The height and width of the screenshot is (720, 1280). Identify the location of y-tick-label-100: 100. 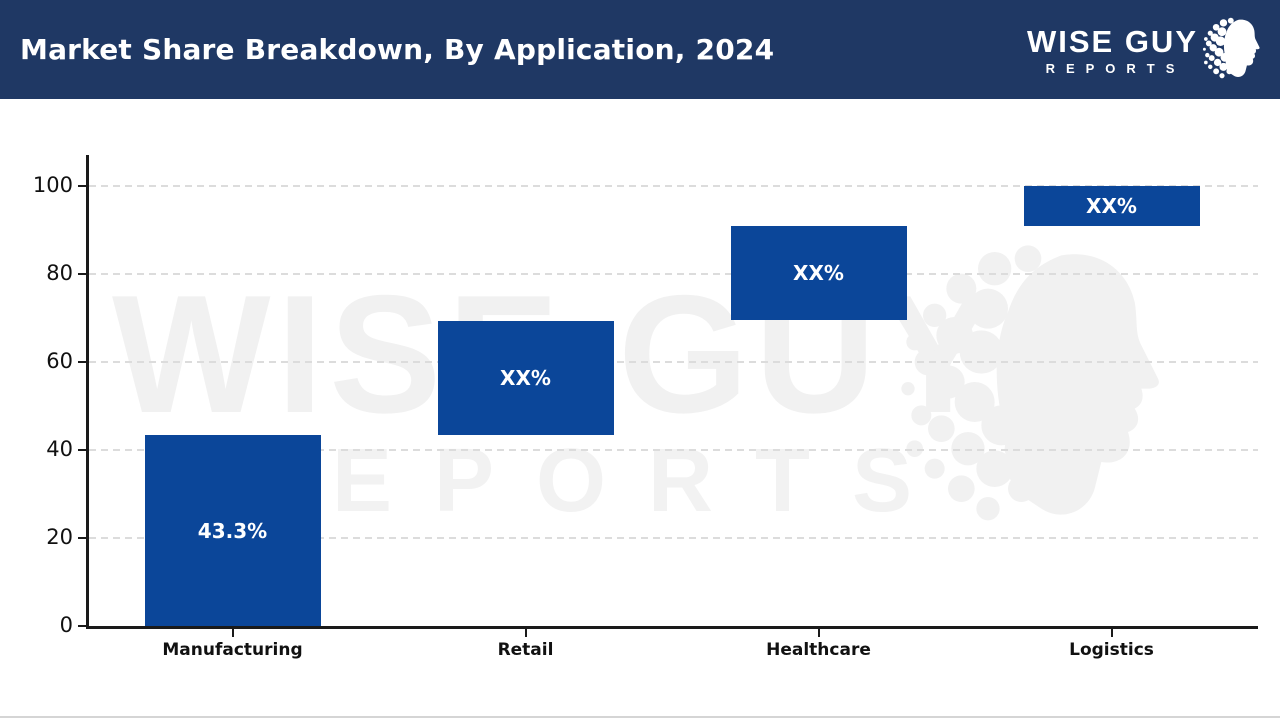
(52, 184).